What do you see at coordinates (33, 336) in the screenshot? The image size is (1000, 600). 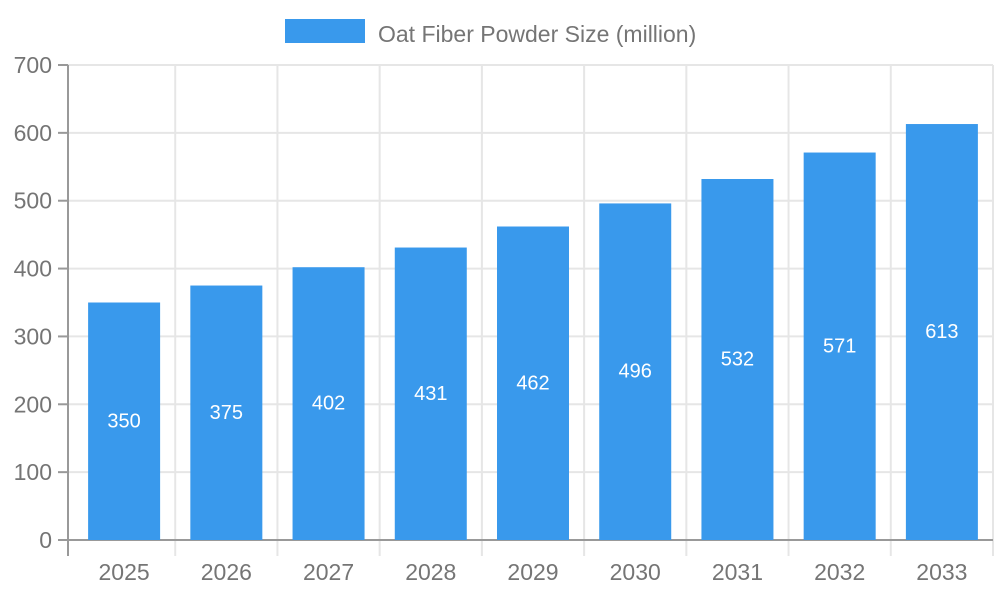 I see `y-tick-label-300: 300` at bounding box center [33, 336].